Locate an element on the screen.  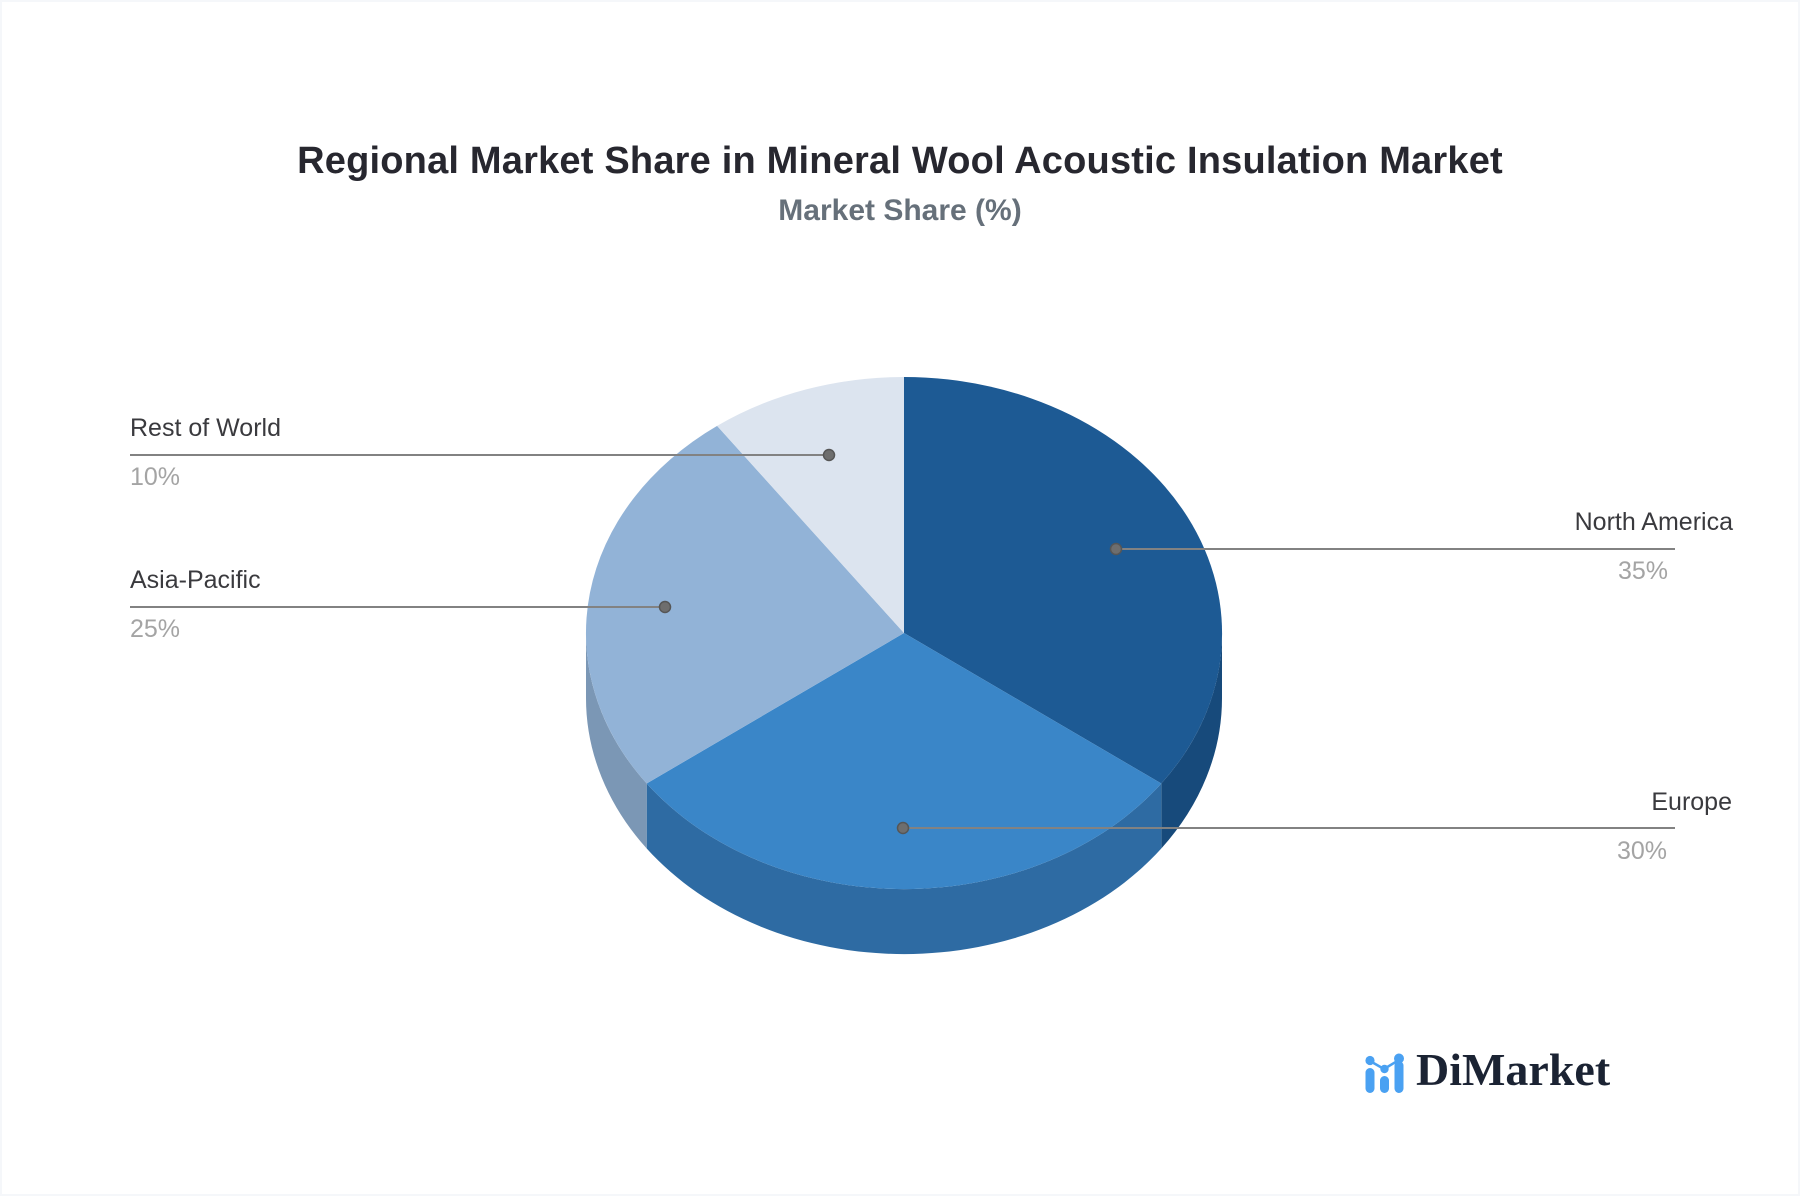
mini-bar-chart-icon is located at coordinates (1384, 1073).